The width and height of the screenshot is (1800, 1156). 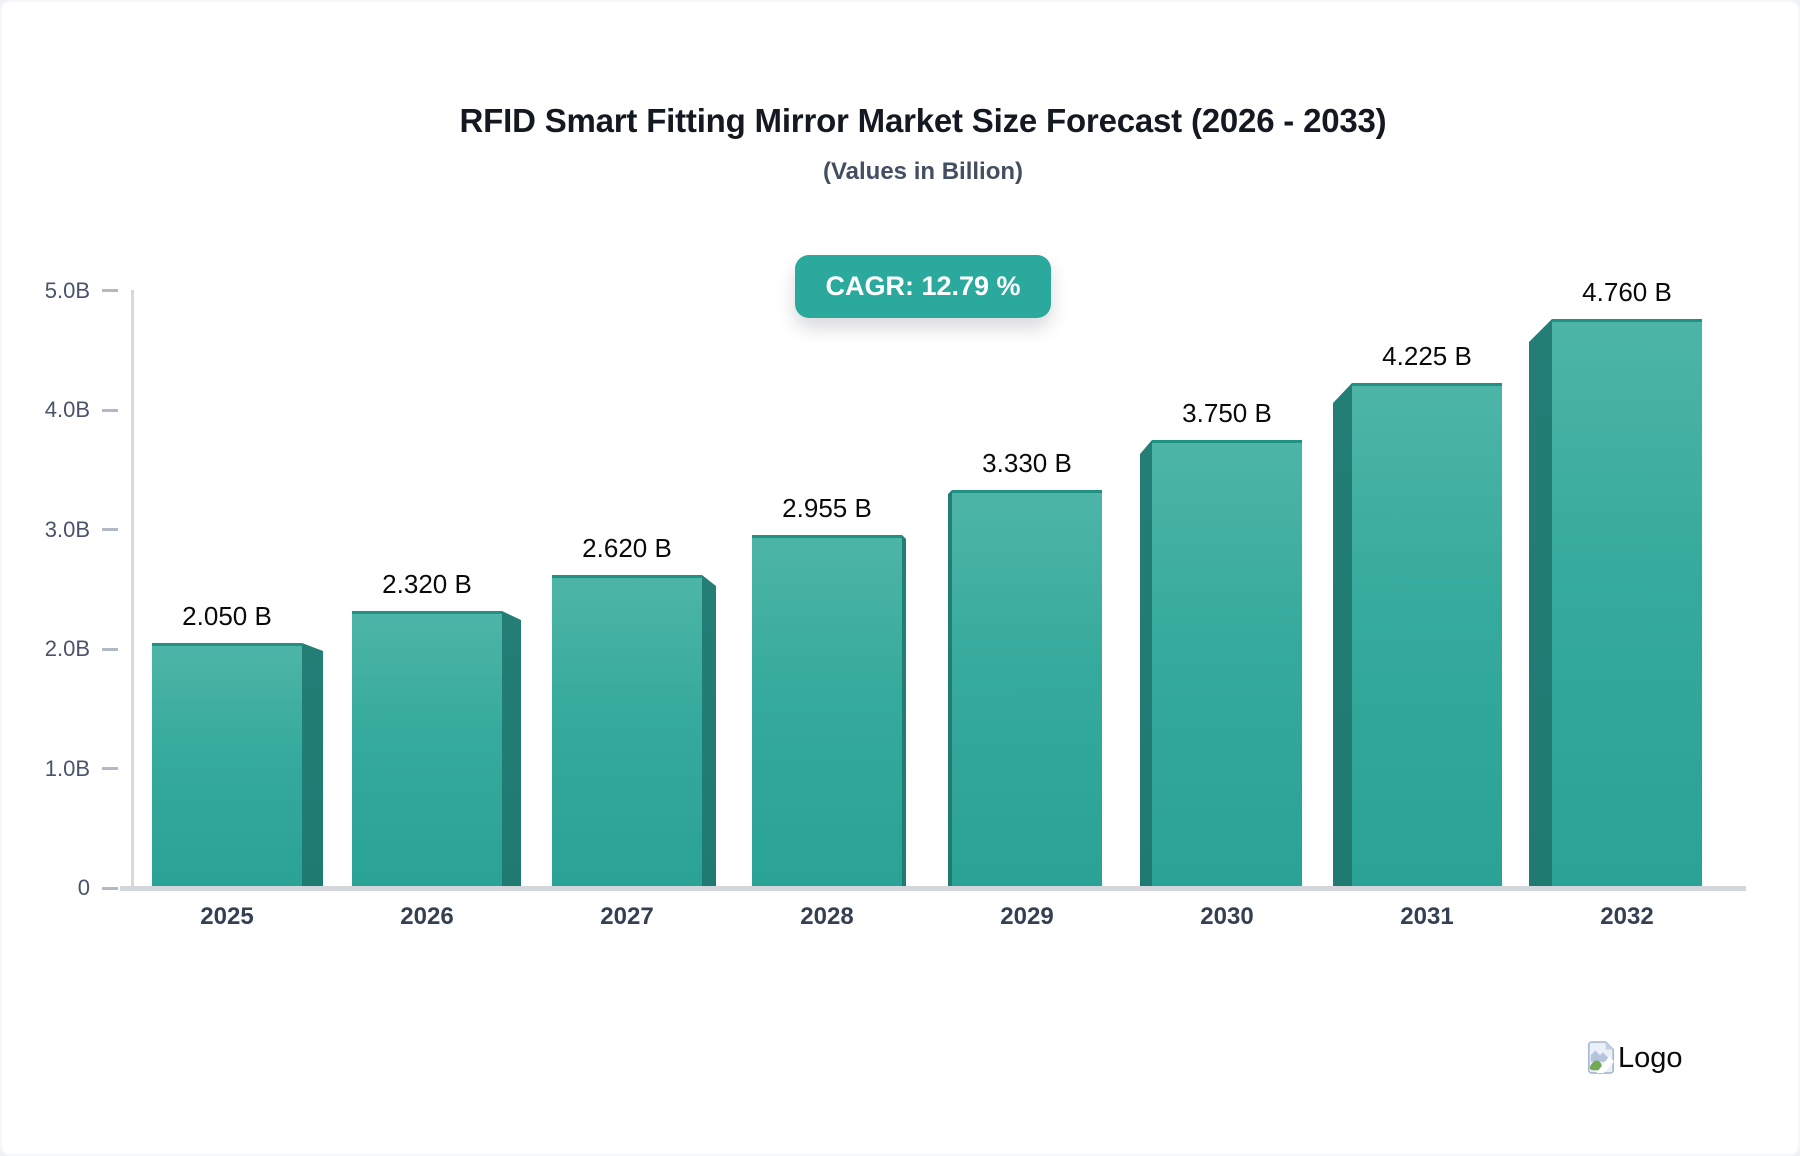 What do you see at coordinates (67, 409) in the screenshot?
I see `y-axis-tick-label: 4.0B` at bounding box center [67, 409].